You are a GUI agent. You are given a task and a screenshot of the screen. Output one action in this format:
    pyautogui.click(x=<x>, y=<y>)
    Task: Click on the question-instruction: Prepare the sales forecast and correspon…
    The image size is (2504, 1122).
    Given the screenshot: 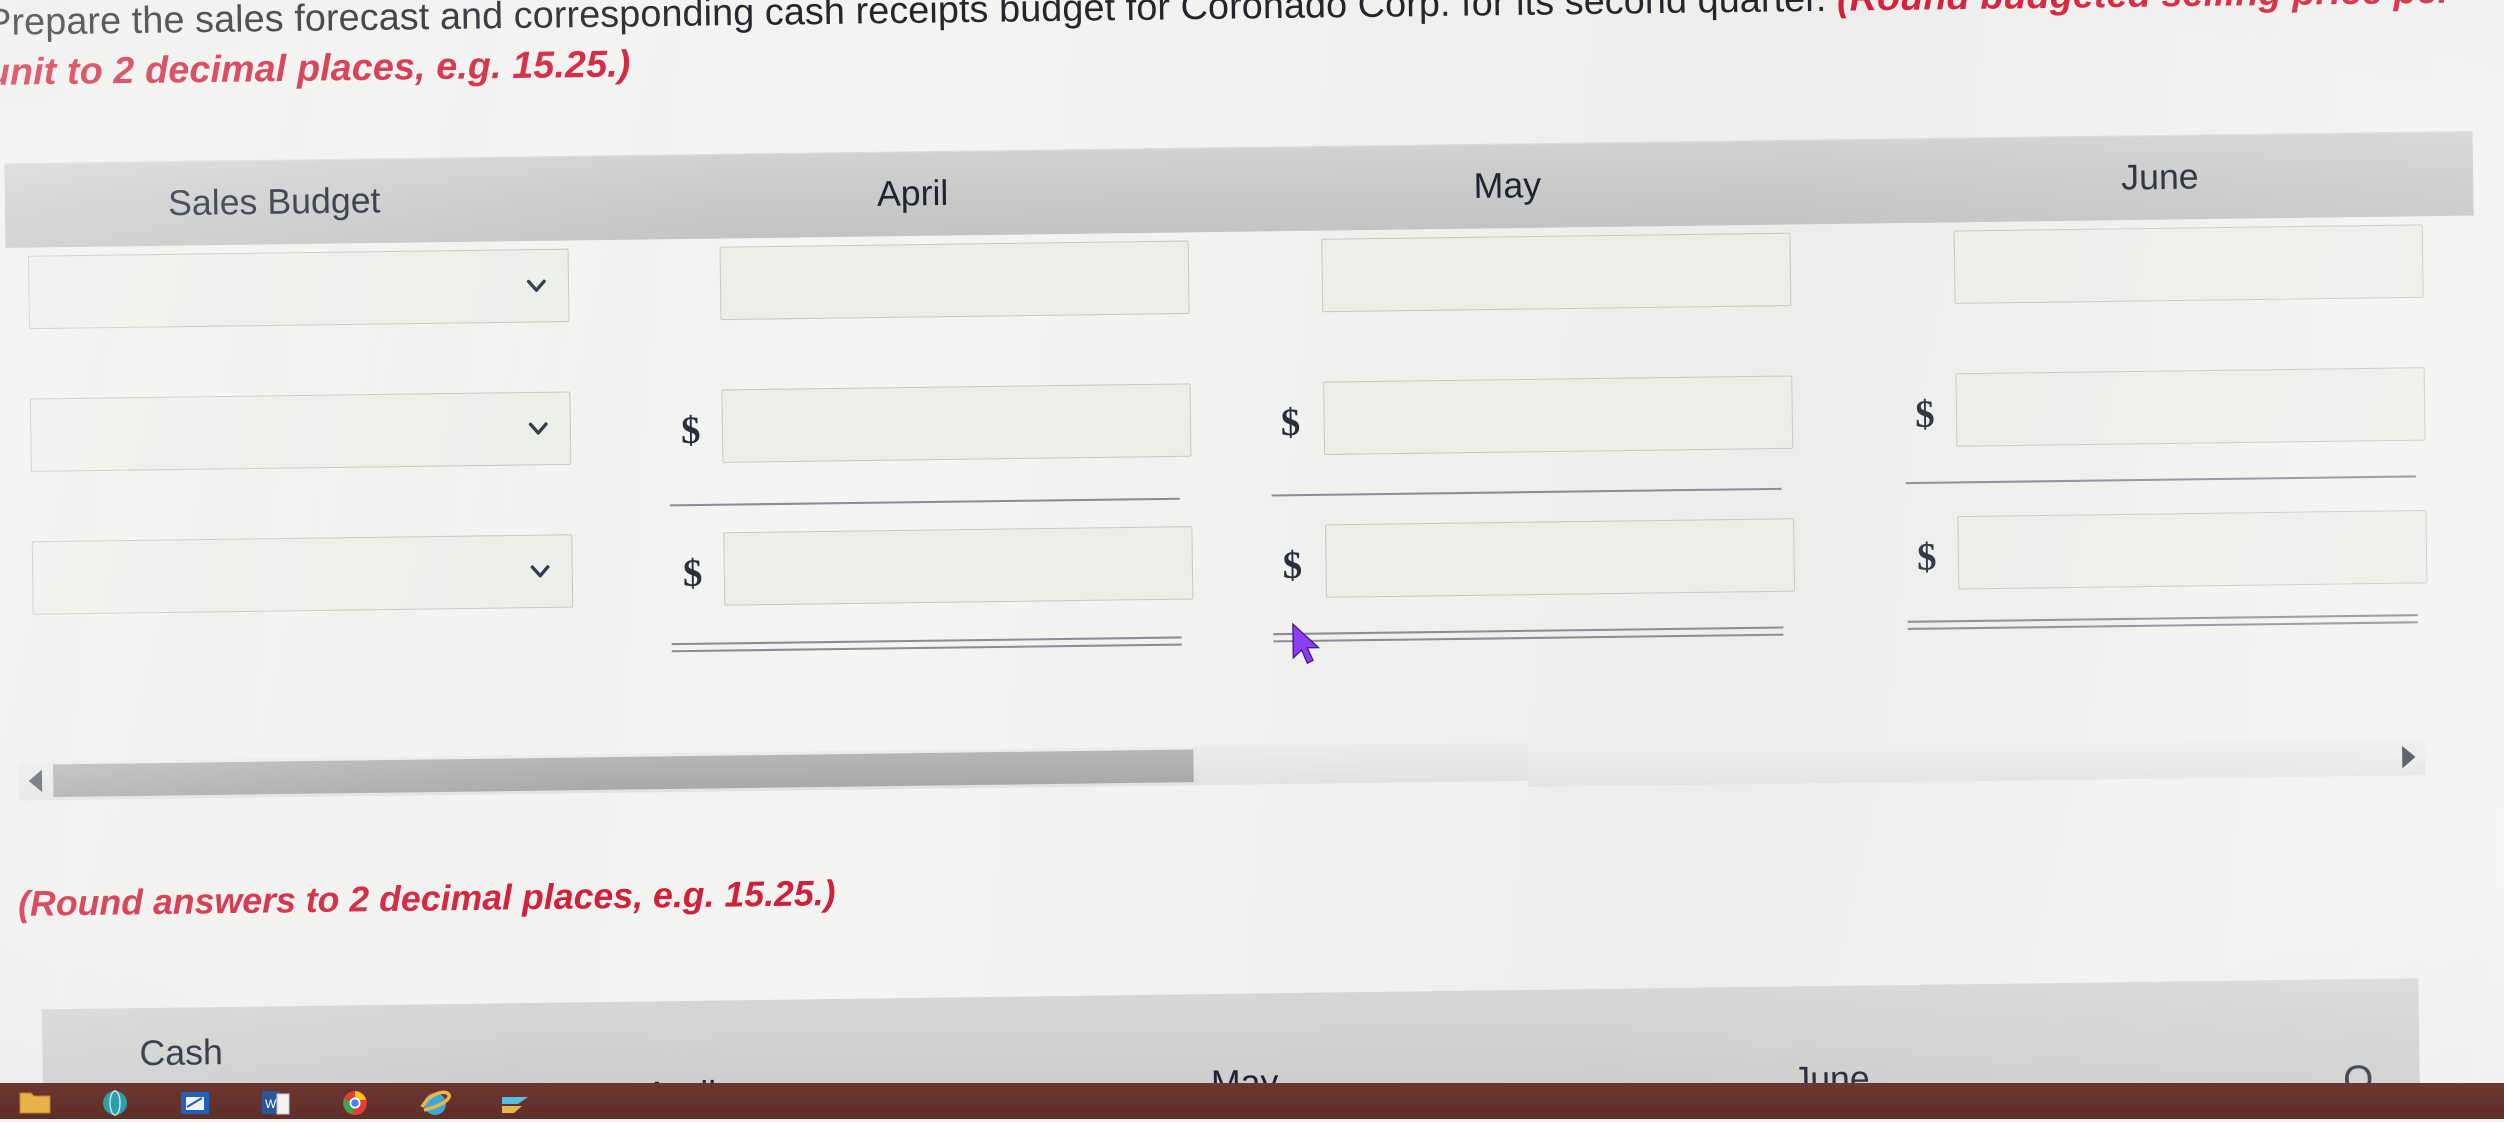 What is the action you would take?
    pyautogui.click(x=1252, y=48)
    